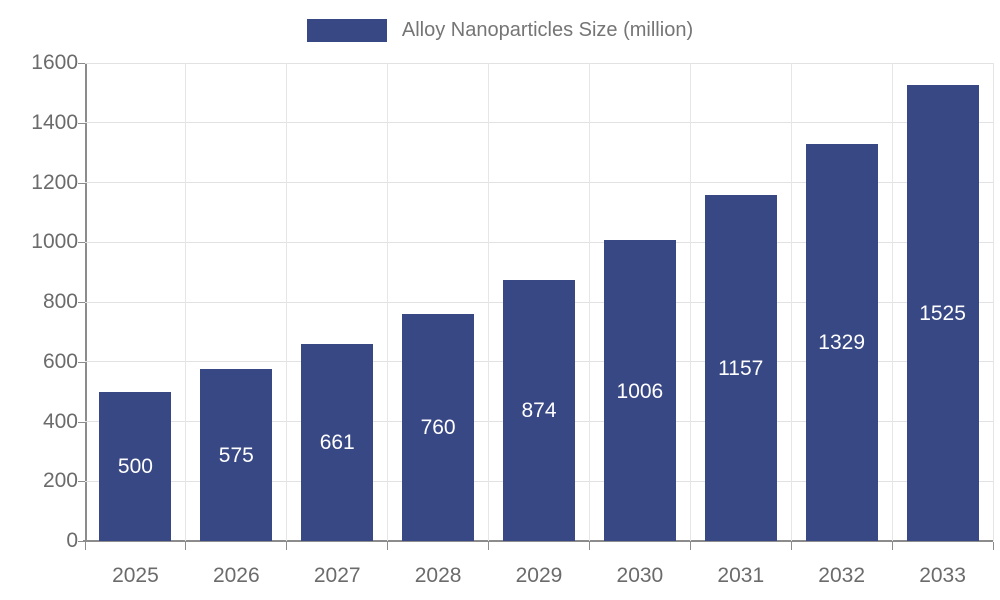  I want to click on legend: Alloy Nanoparticles Size (million), so click(500, 30).